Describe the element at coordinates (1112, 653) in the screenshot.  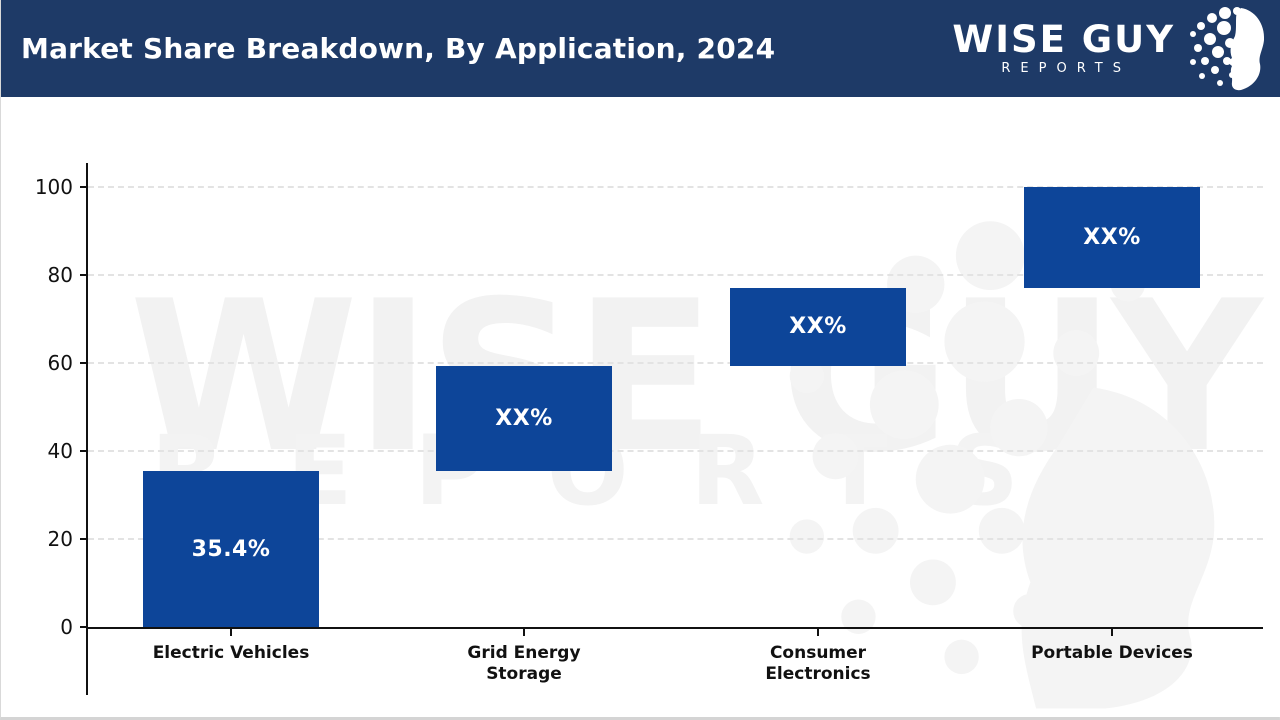
I see `x-category-label-portable-devices: Portable Devices` at that location.